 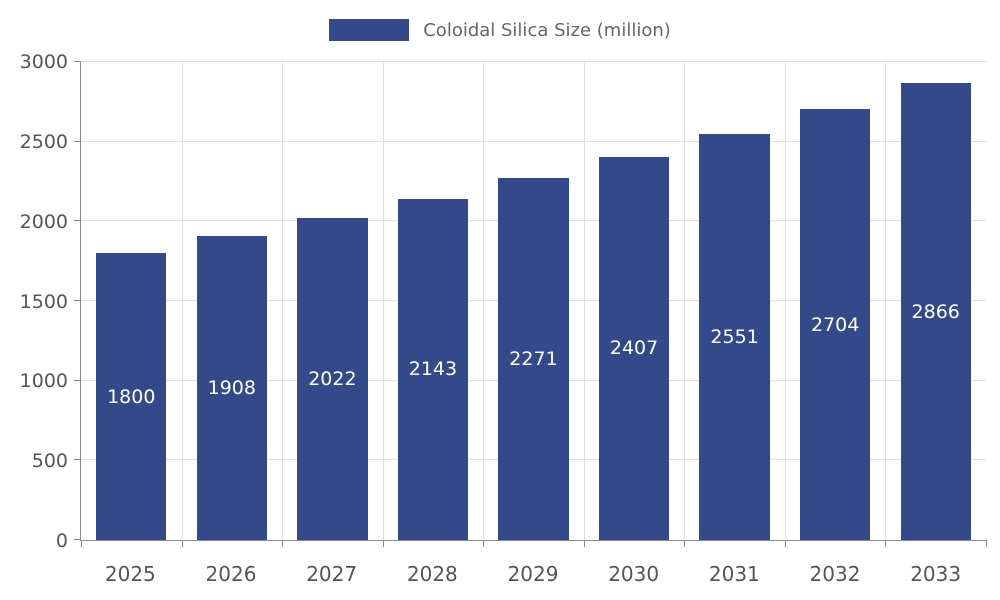 I want to click on legend-swatch, so click(x=369, y=30).